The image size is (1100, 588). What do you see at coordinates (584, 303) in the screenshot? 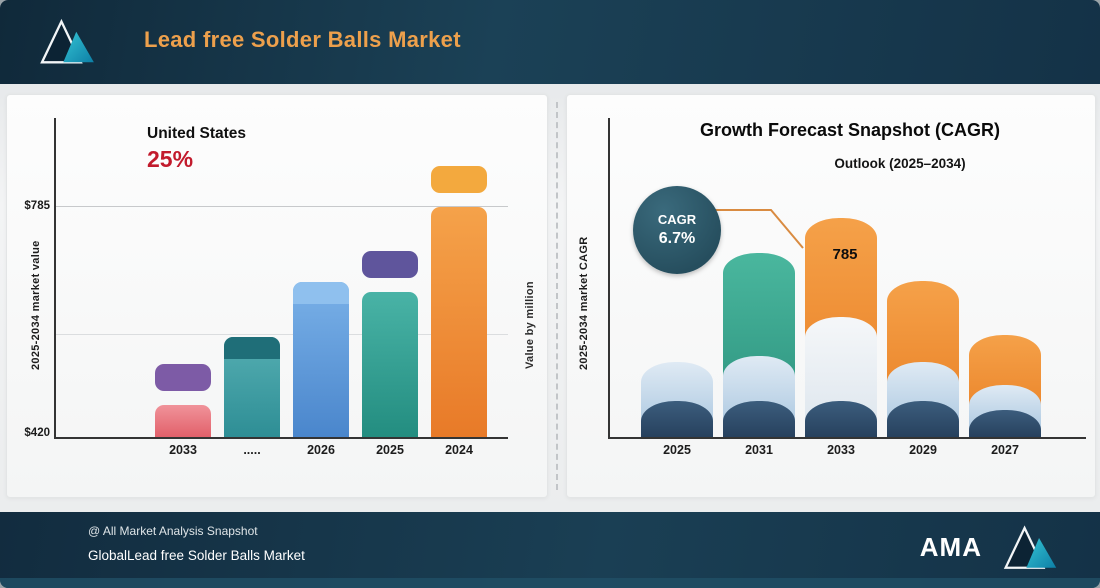
I see `right-y-axis-label: 2025-2034 market CAGR` at bounding box center [584, 303].